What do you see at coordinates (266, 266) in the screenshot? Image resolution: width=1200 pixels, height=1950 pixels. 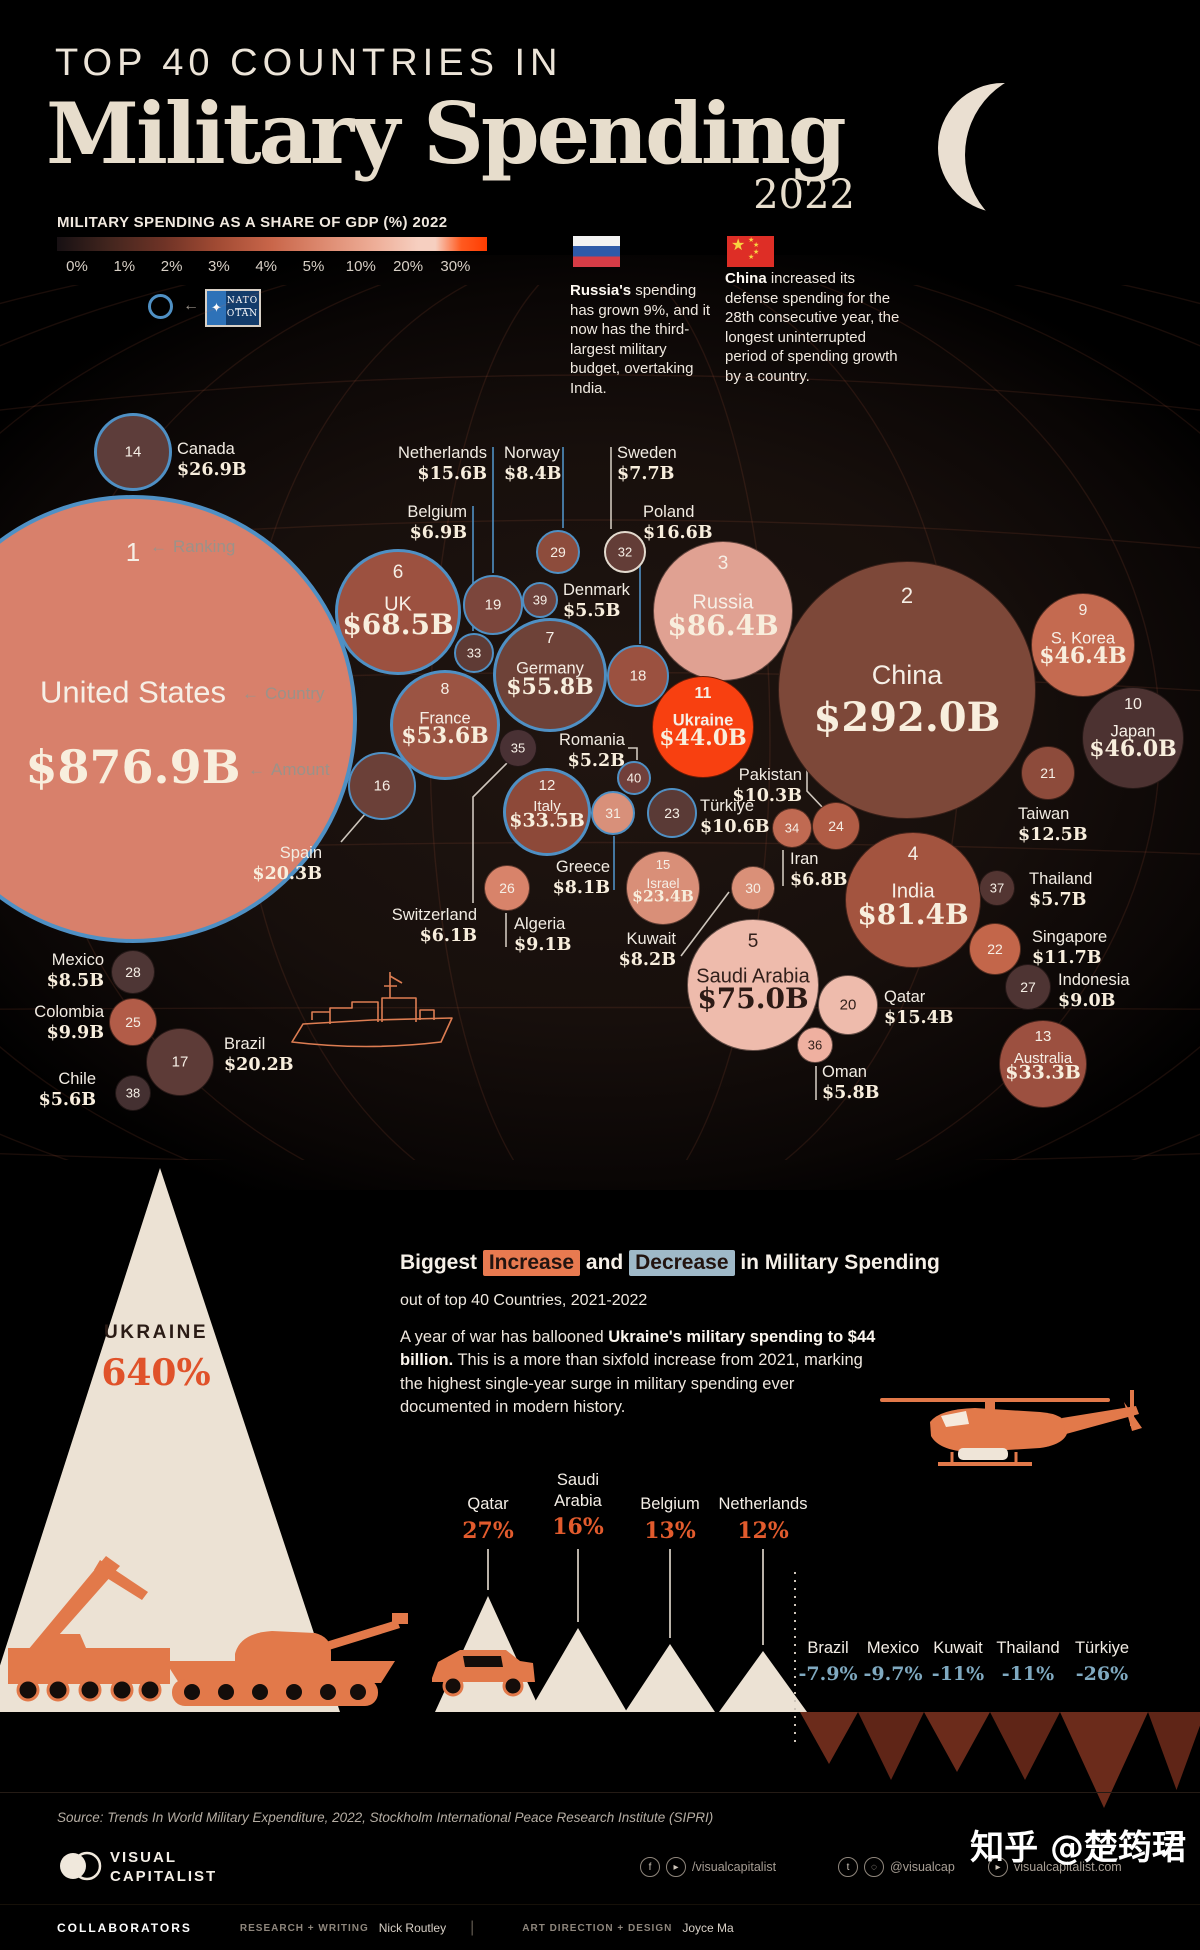 I see `gdp-tick: 4%` at bounding box center [266, 266].